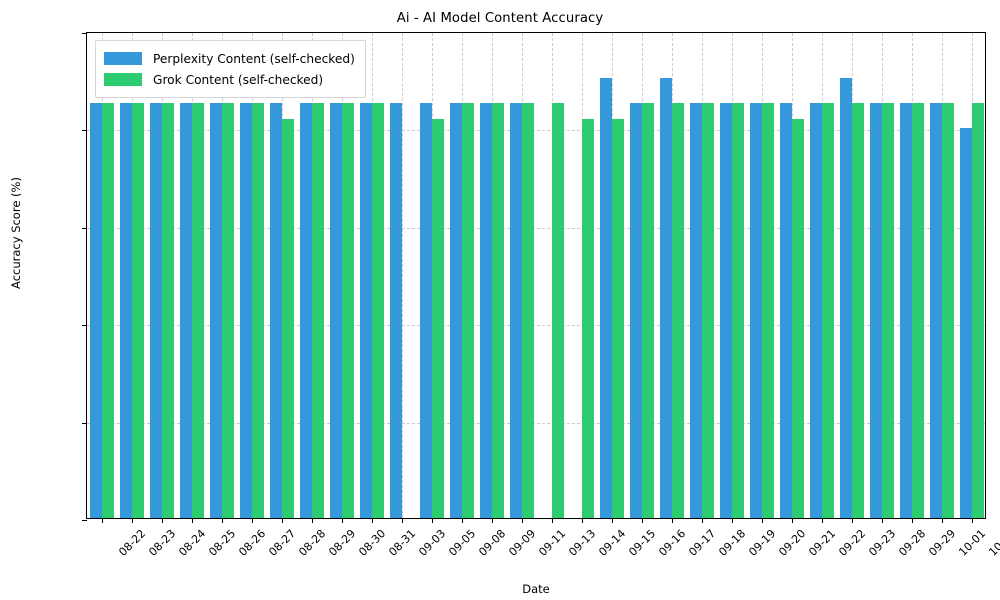 This screenshot has height=600, width=1000. I want to click on x-tick-label: 08-31, so click(402, 543).